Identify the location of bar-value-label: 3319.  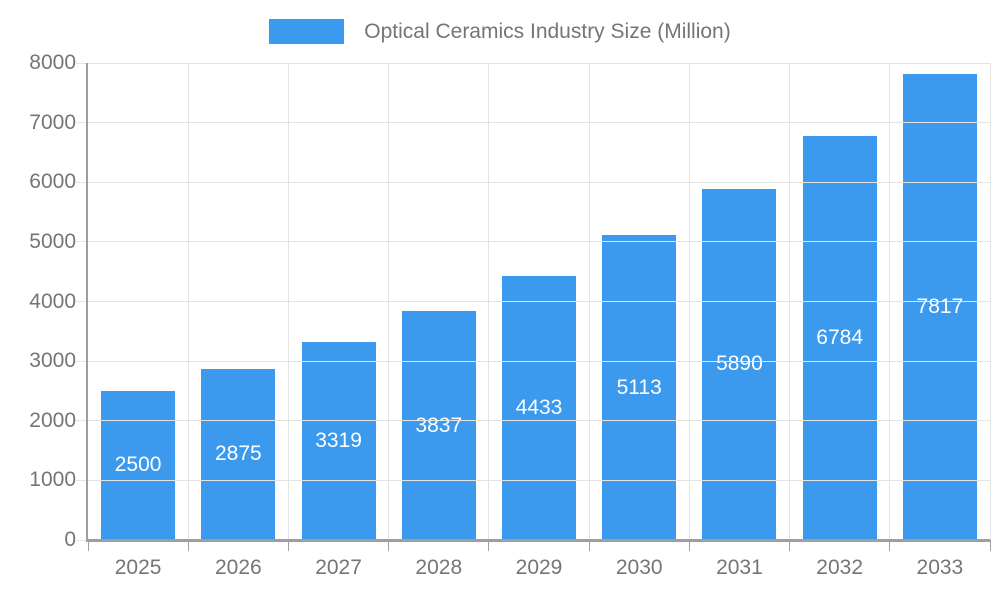
(338, 441).